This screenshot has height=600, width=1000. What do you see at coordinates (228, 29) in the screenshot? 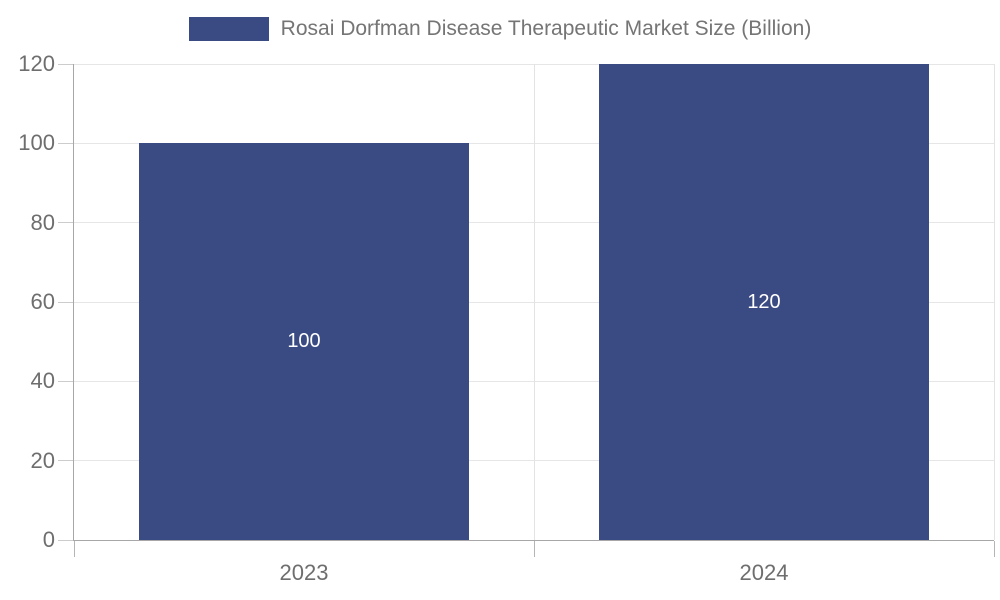
I see `legend-swatch` at bounding box center [228, 29].